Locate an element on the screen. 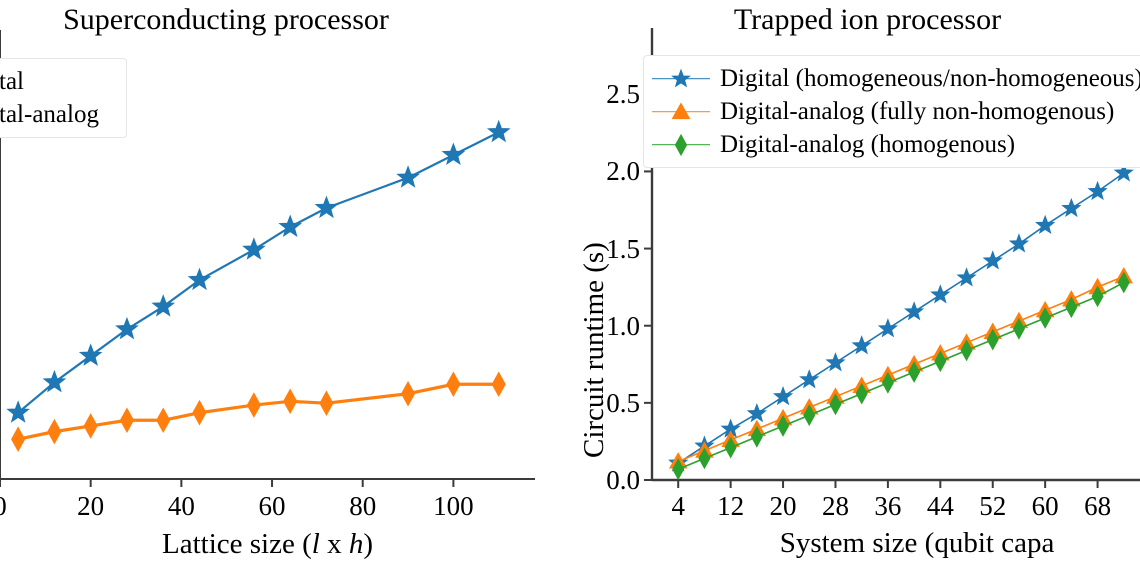  legend-item: Digital-analog (fully non-homogenous) is located at coordinates (896, 111).